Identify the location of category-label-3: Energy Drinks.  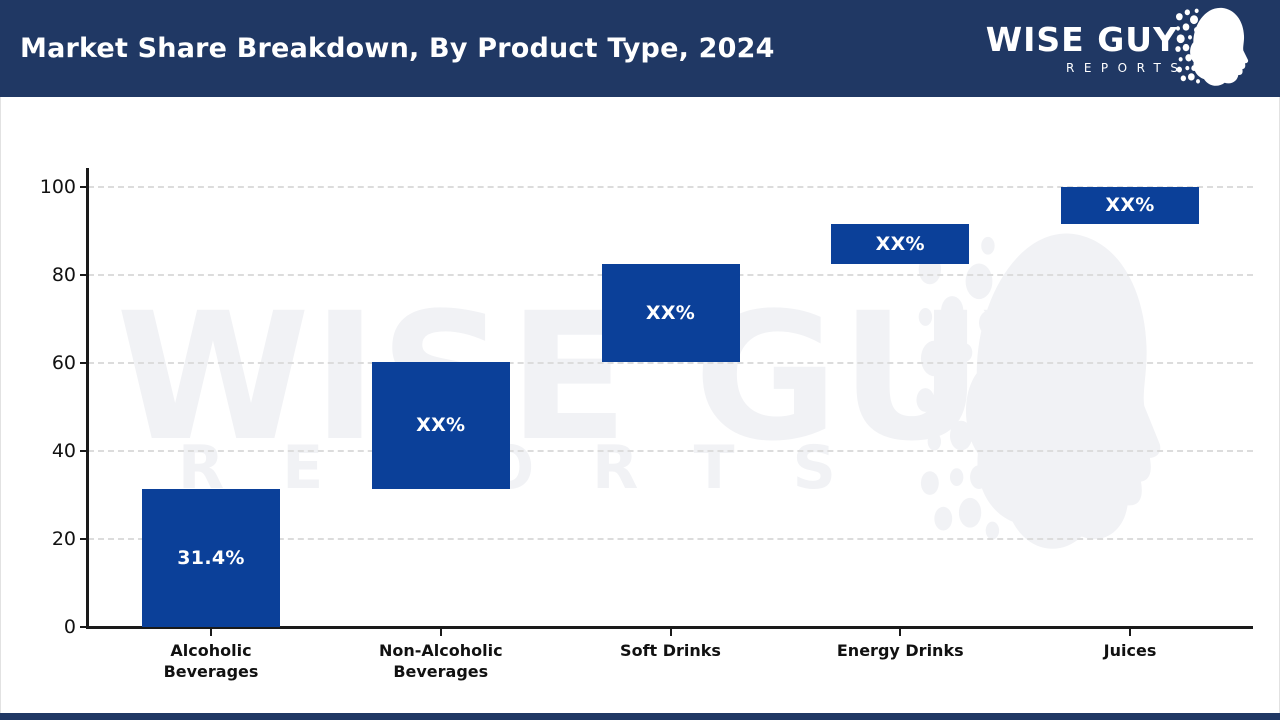
(900, 650).